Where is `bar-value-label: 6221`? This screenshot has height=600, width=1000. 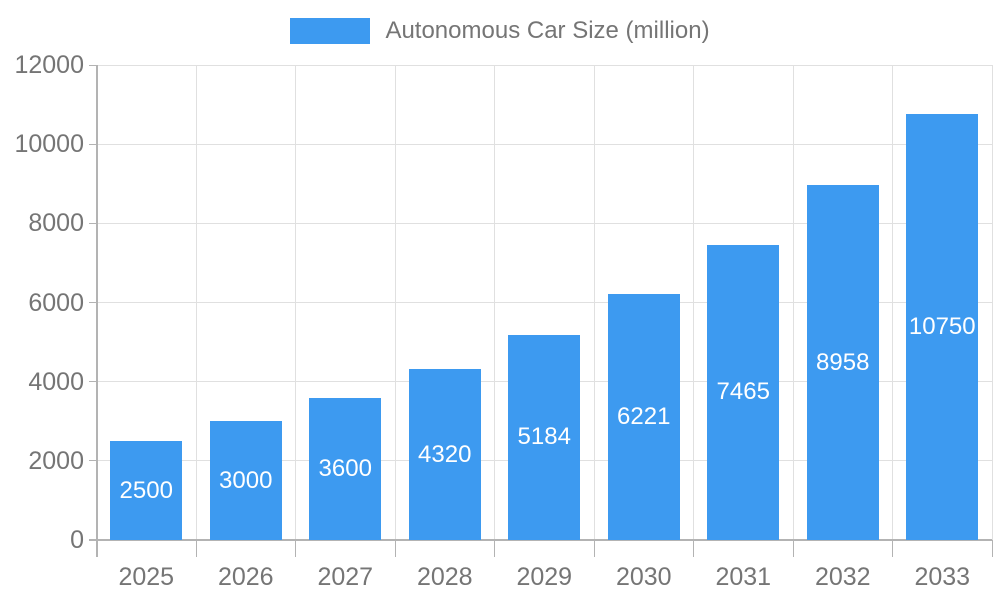
bar-value-label: 6221 is located at coordinates (644, 416).